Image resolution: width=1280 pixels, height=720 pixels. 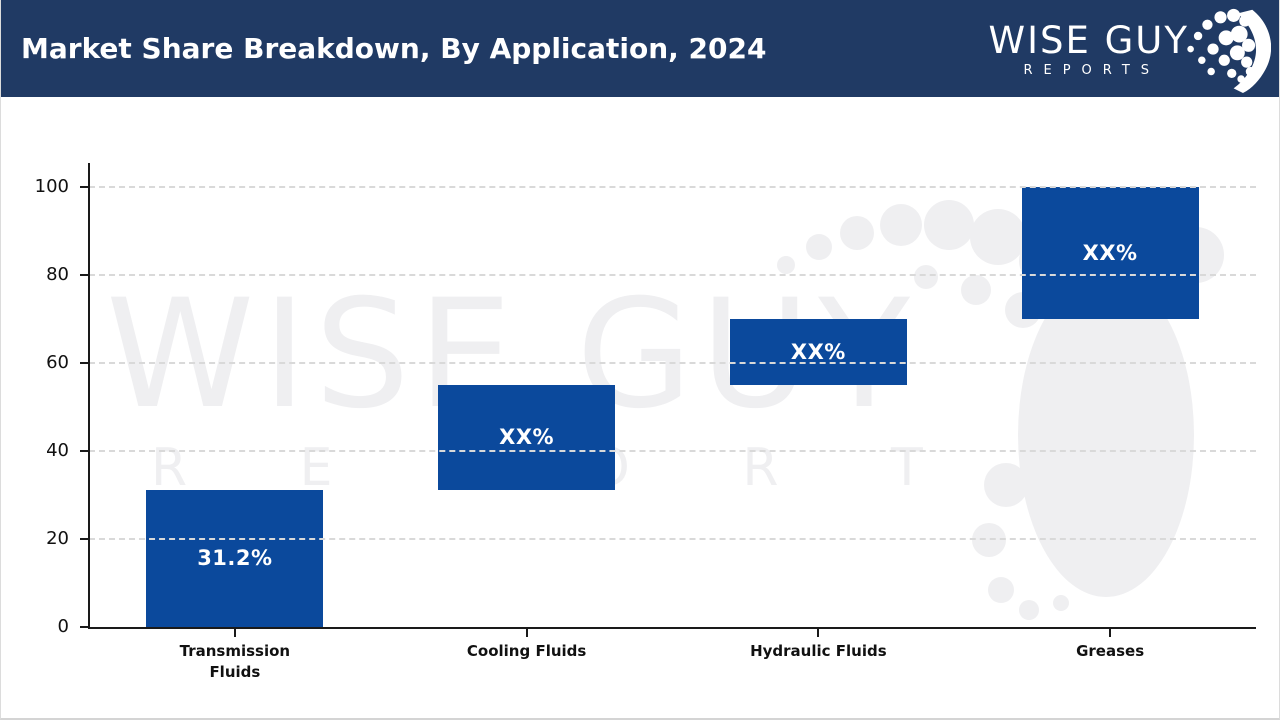 What do you see at coordinates (1088, 40) in the screenshot?
I see `logo-wordmark: WISE GUY` at bounding box center [1088, 40].